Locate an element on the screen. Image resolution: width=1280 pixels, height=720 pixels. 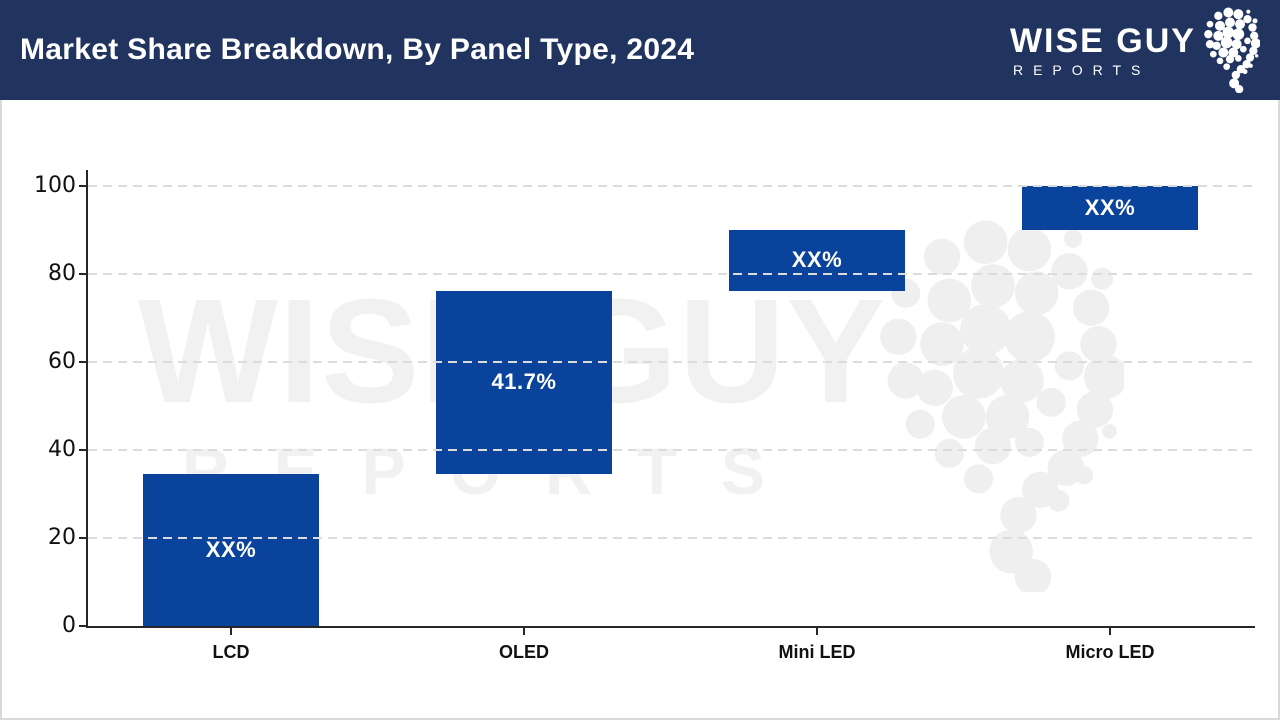
y-tick-label-60: 60 is located at coordinates (62, 361).